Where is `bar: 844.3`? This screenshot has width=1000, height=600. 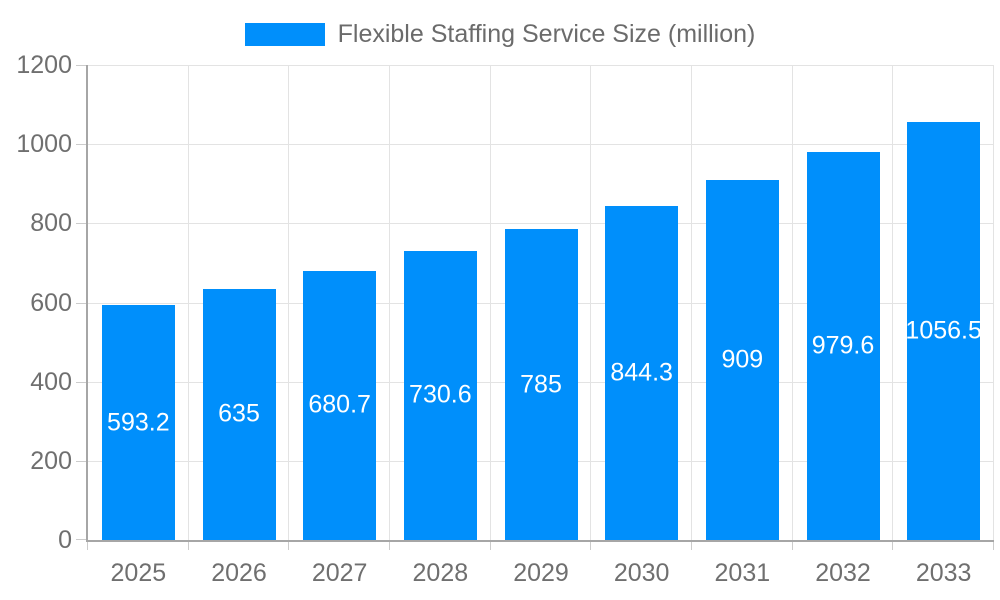
bar: 844.3 is located at coordinates (642, 372).